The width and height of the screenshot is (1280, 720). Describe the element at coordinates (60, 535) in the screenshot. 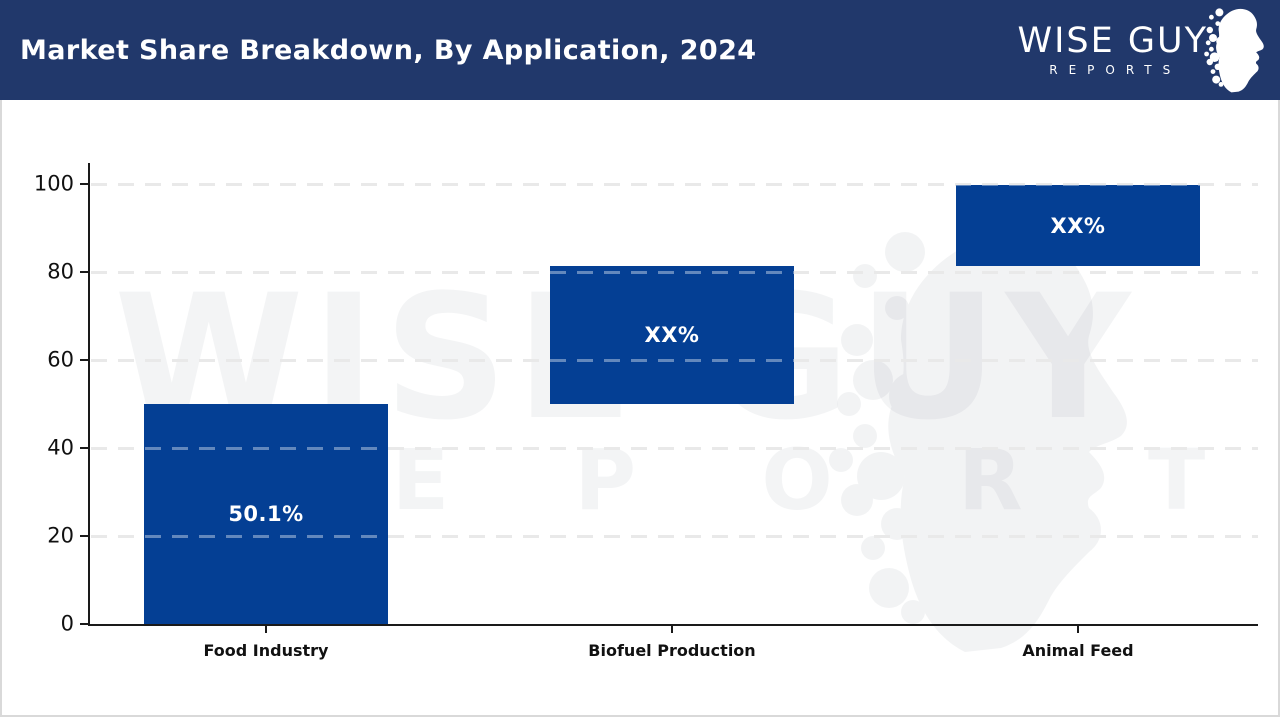

I see `y-tick-label: 20` at that location.